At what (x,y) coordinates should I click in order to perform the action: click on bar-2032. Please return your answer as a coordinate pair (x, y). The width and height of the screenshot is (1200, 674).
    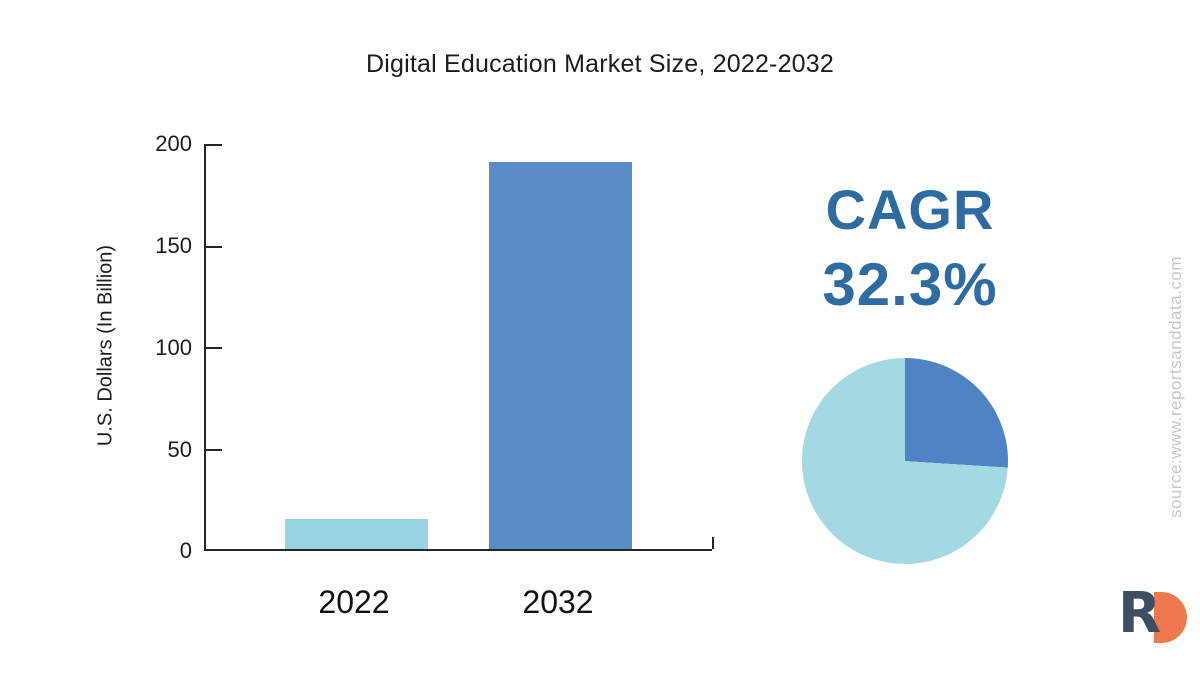
    Looking at the image, I should click on (560, 355).